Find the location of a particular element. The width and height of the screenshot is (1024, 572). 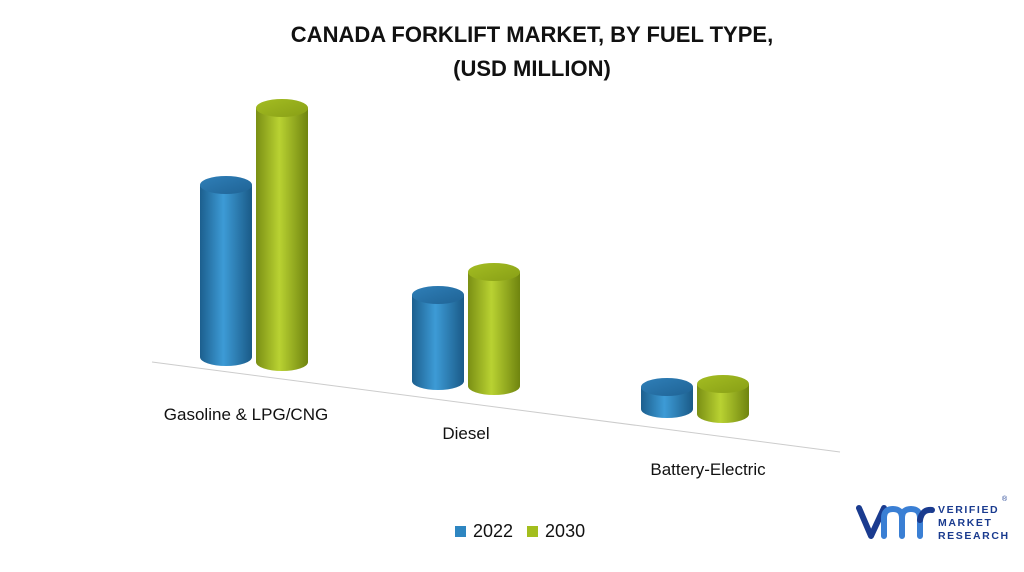

bar-top-cat0-2030 is located at coordinates (282, 108).